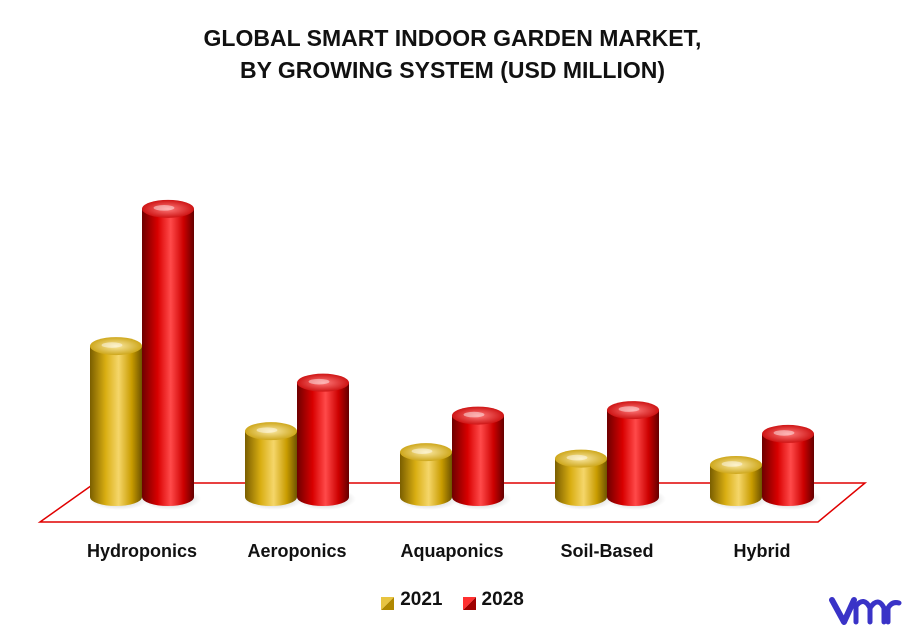 Image resolution: width=905 pixels, height=632 pixels. What do you see at coordinates (171, 354) in the screenshot?
I see `bar-hydroponics-2028` at bounding box center [171, 354].